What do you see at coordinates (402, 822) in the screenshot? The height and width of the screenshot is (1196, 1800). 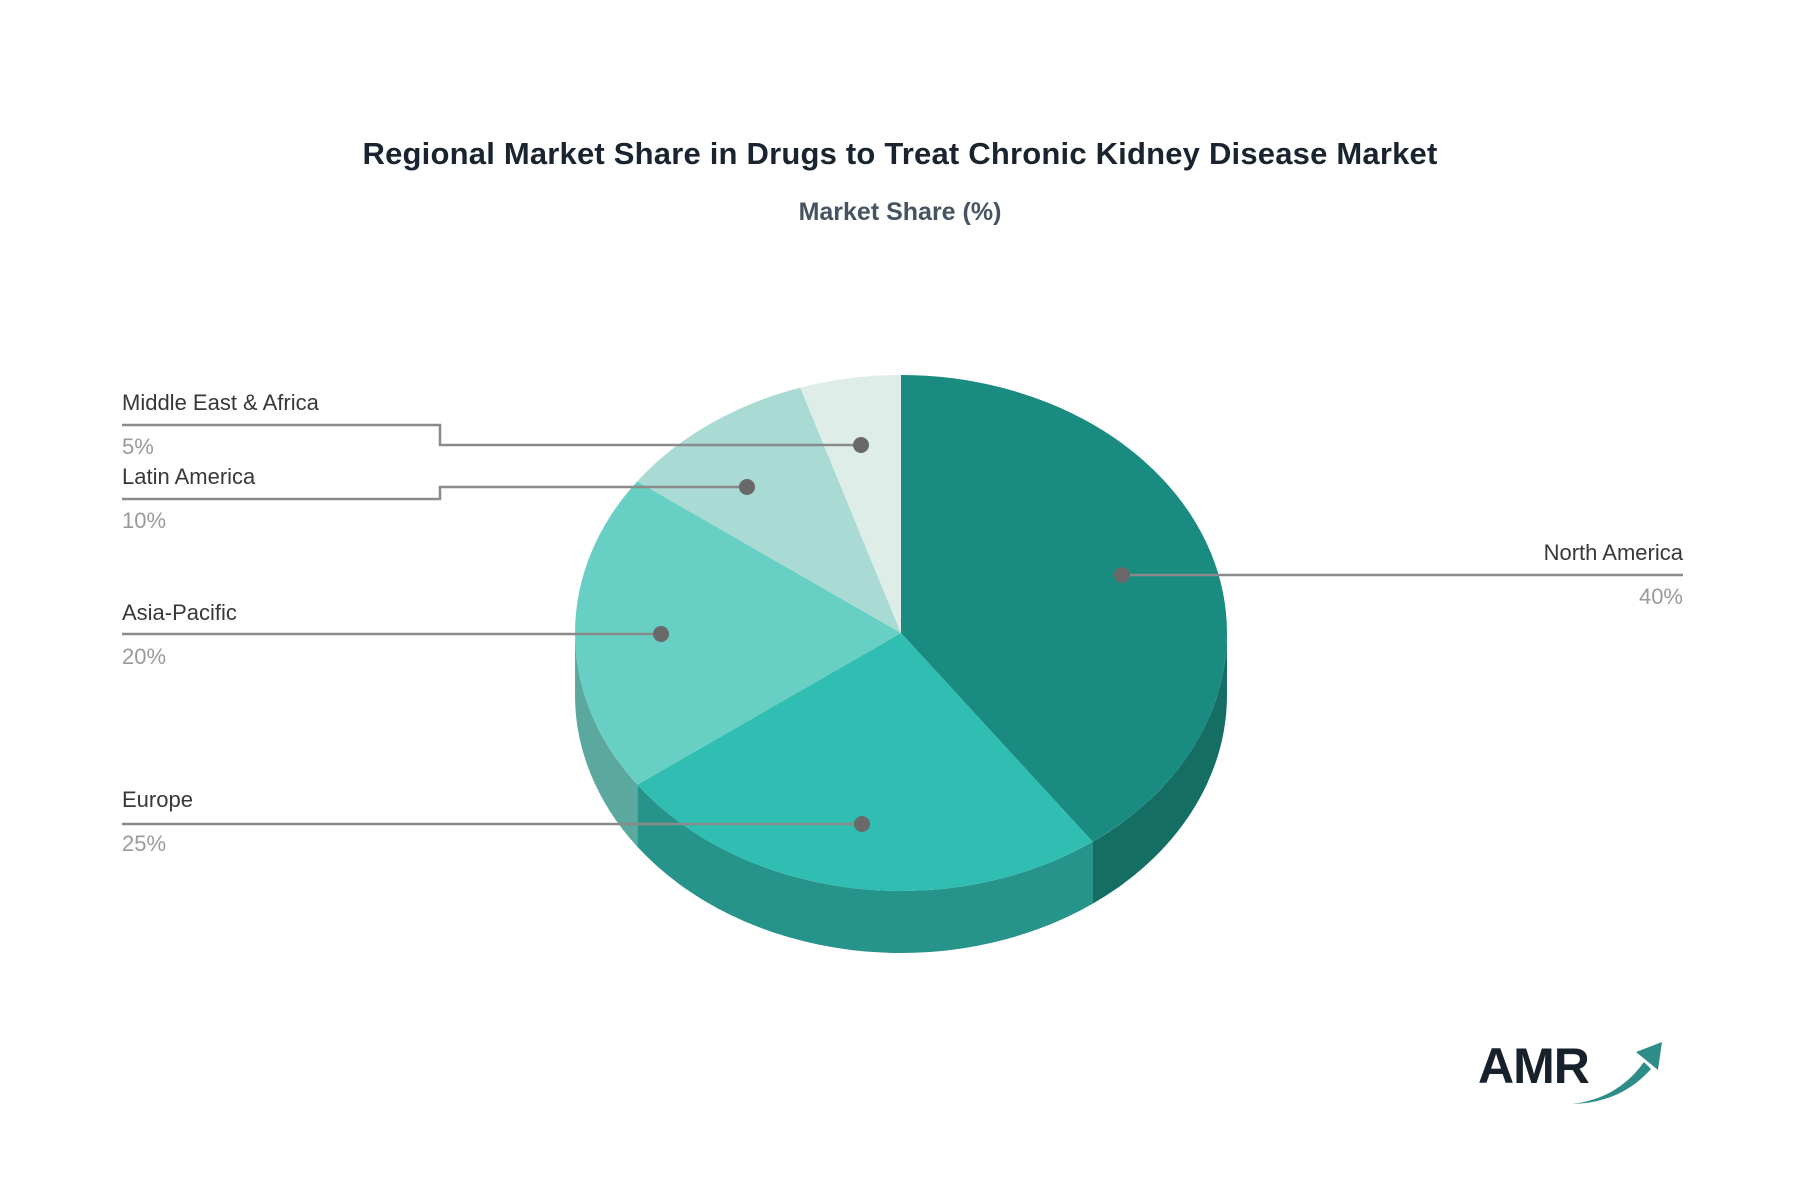 I see `callout-europe: Europe 25%` at bounding box center [402, 822].